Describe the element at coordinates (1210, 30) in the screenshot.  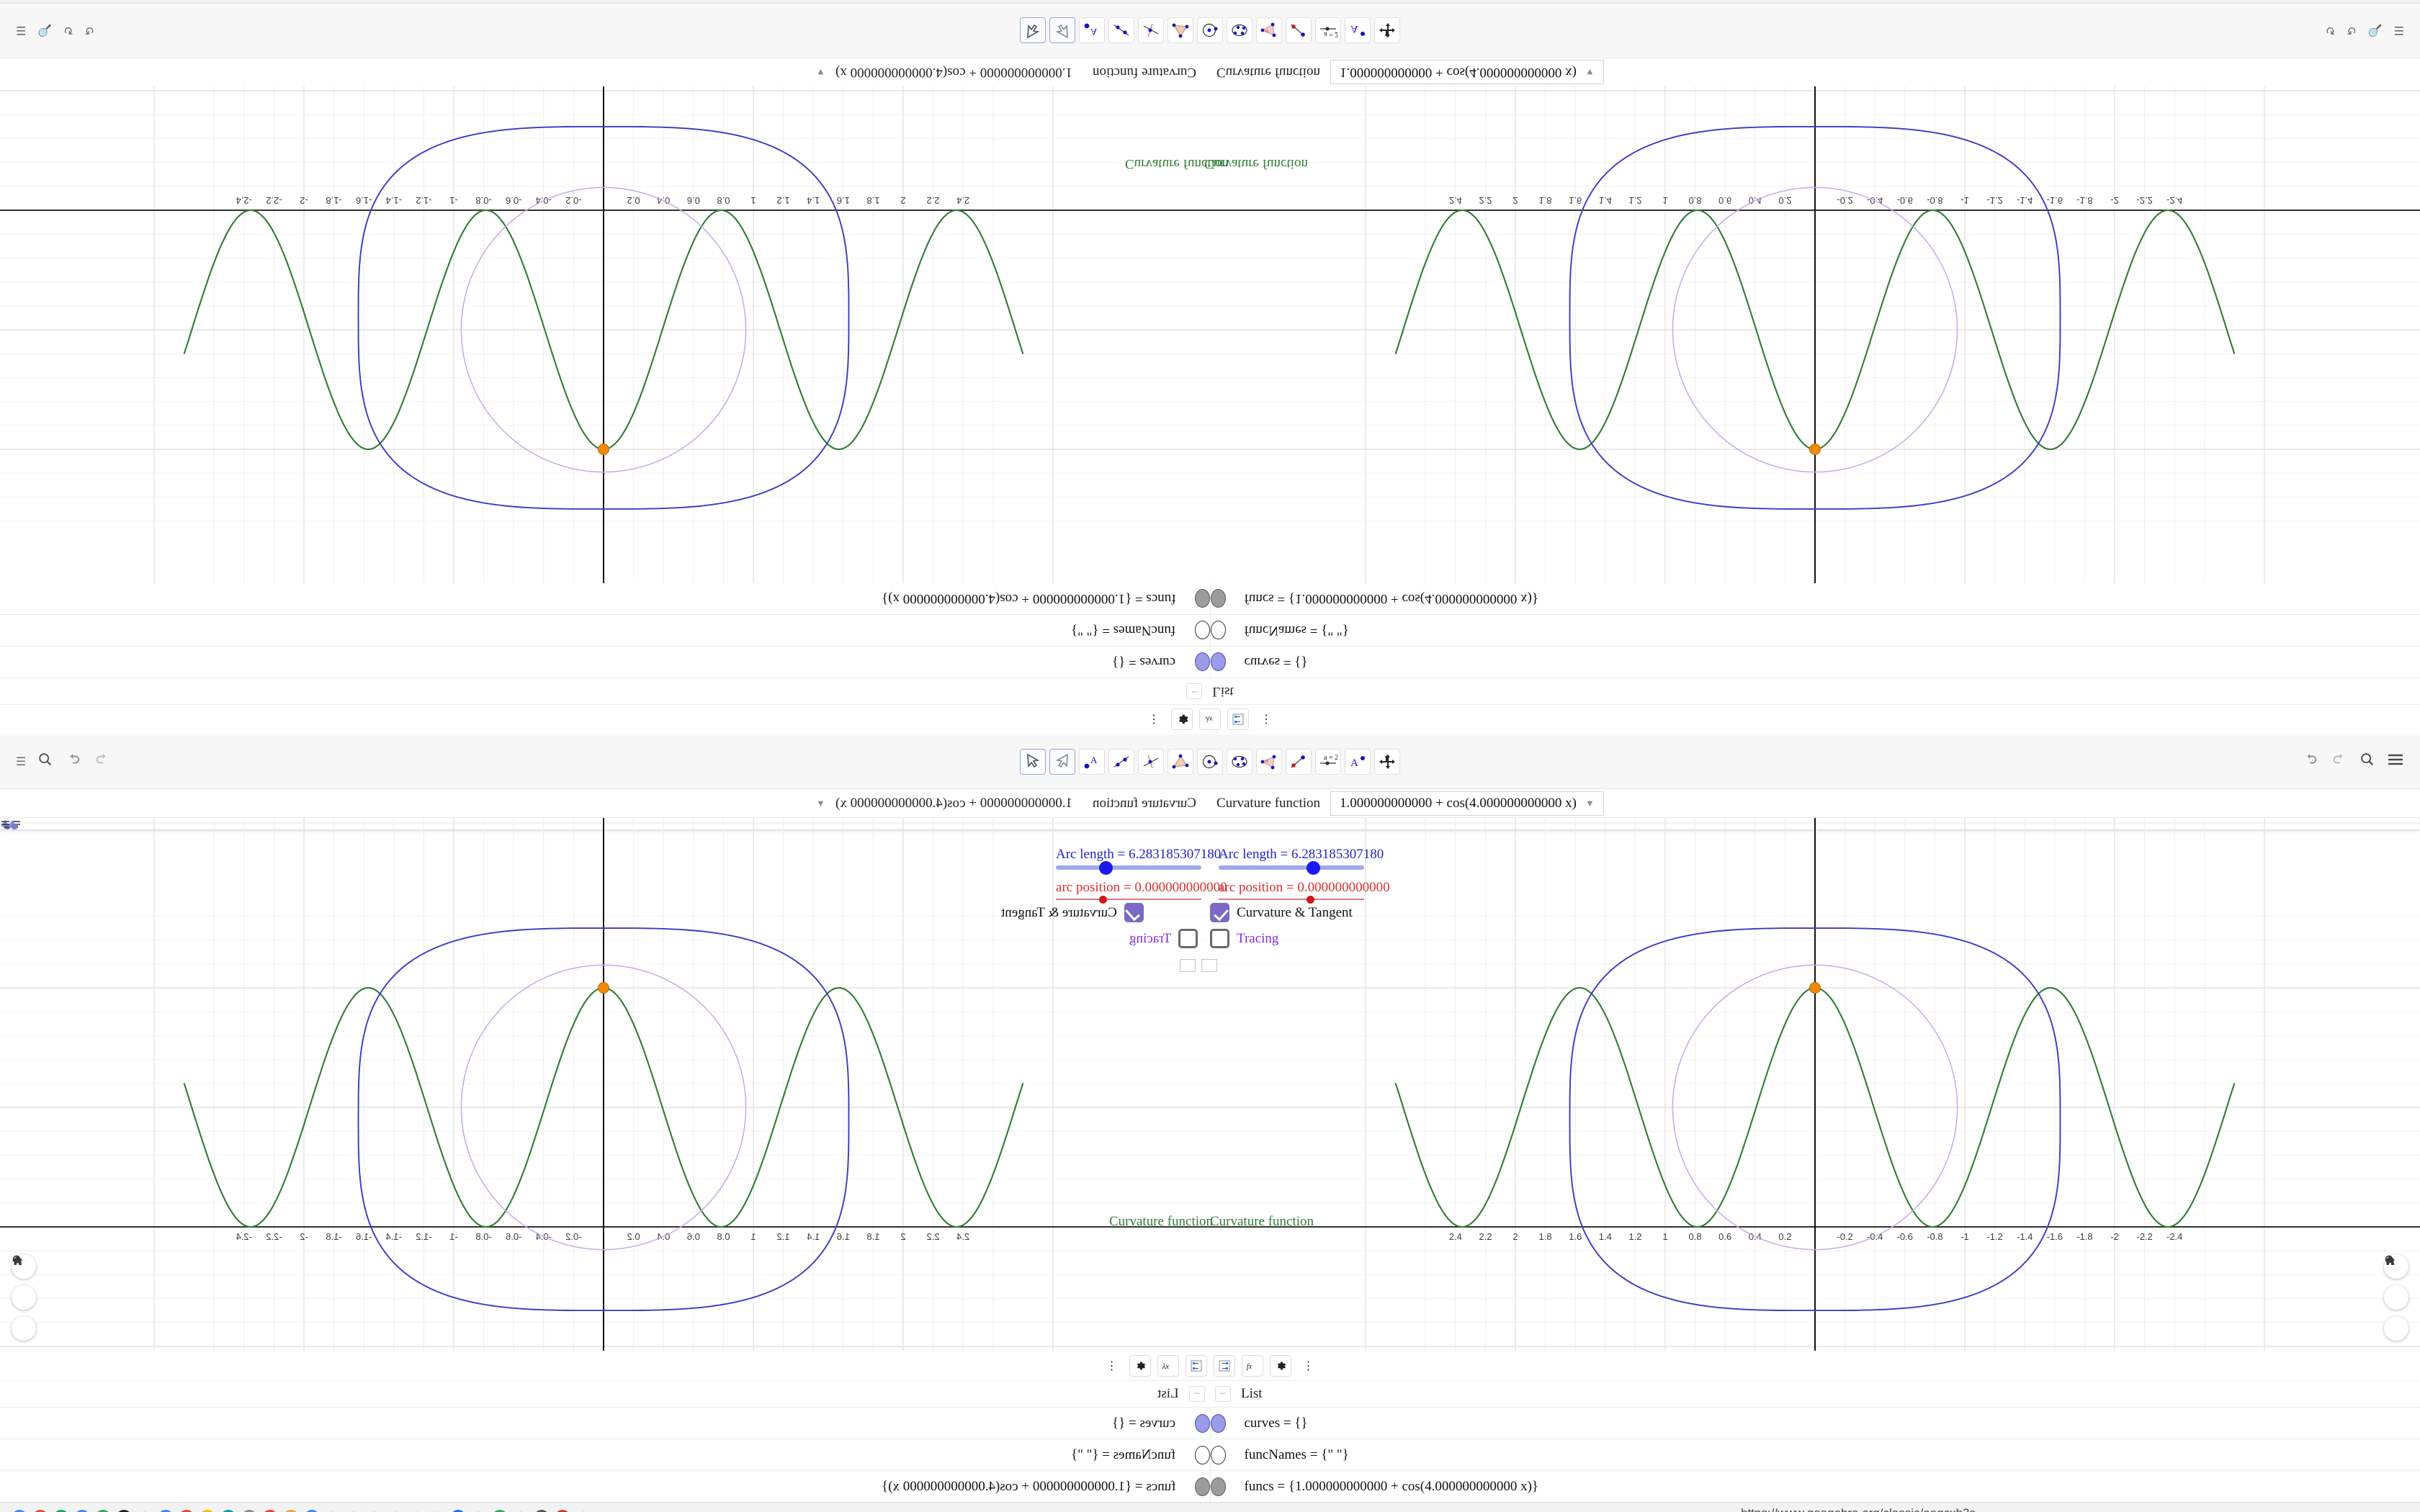
I see `circle-center-tool` at that location.